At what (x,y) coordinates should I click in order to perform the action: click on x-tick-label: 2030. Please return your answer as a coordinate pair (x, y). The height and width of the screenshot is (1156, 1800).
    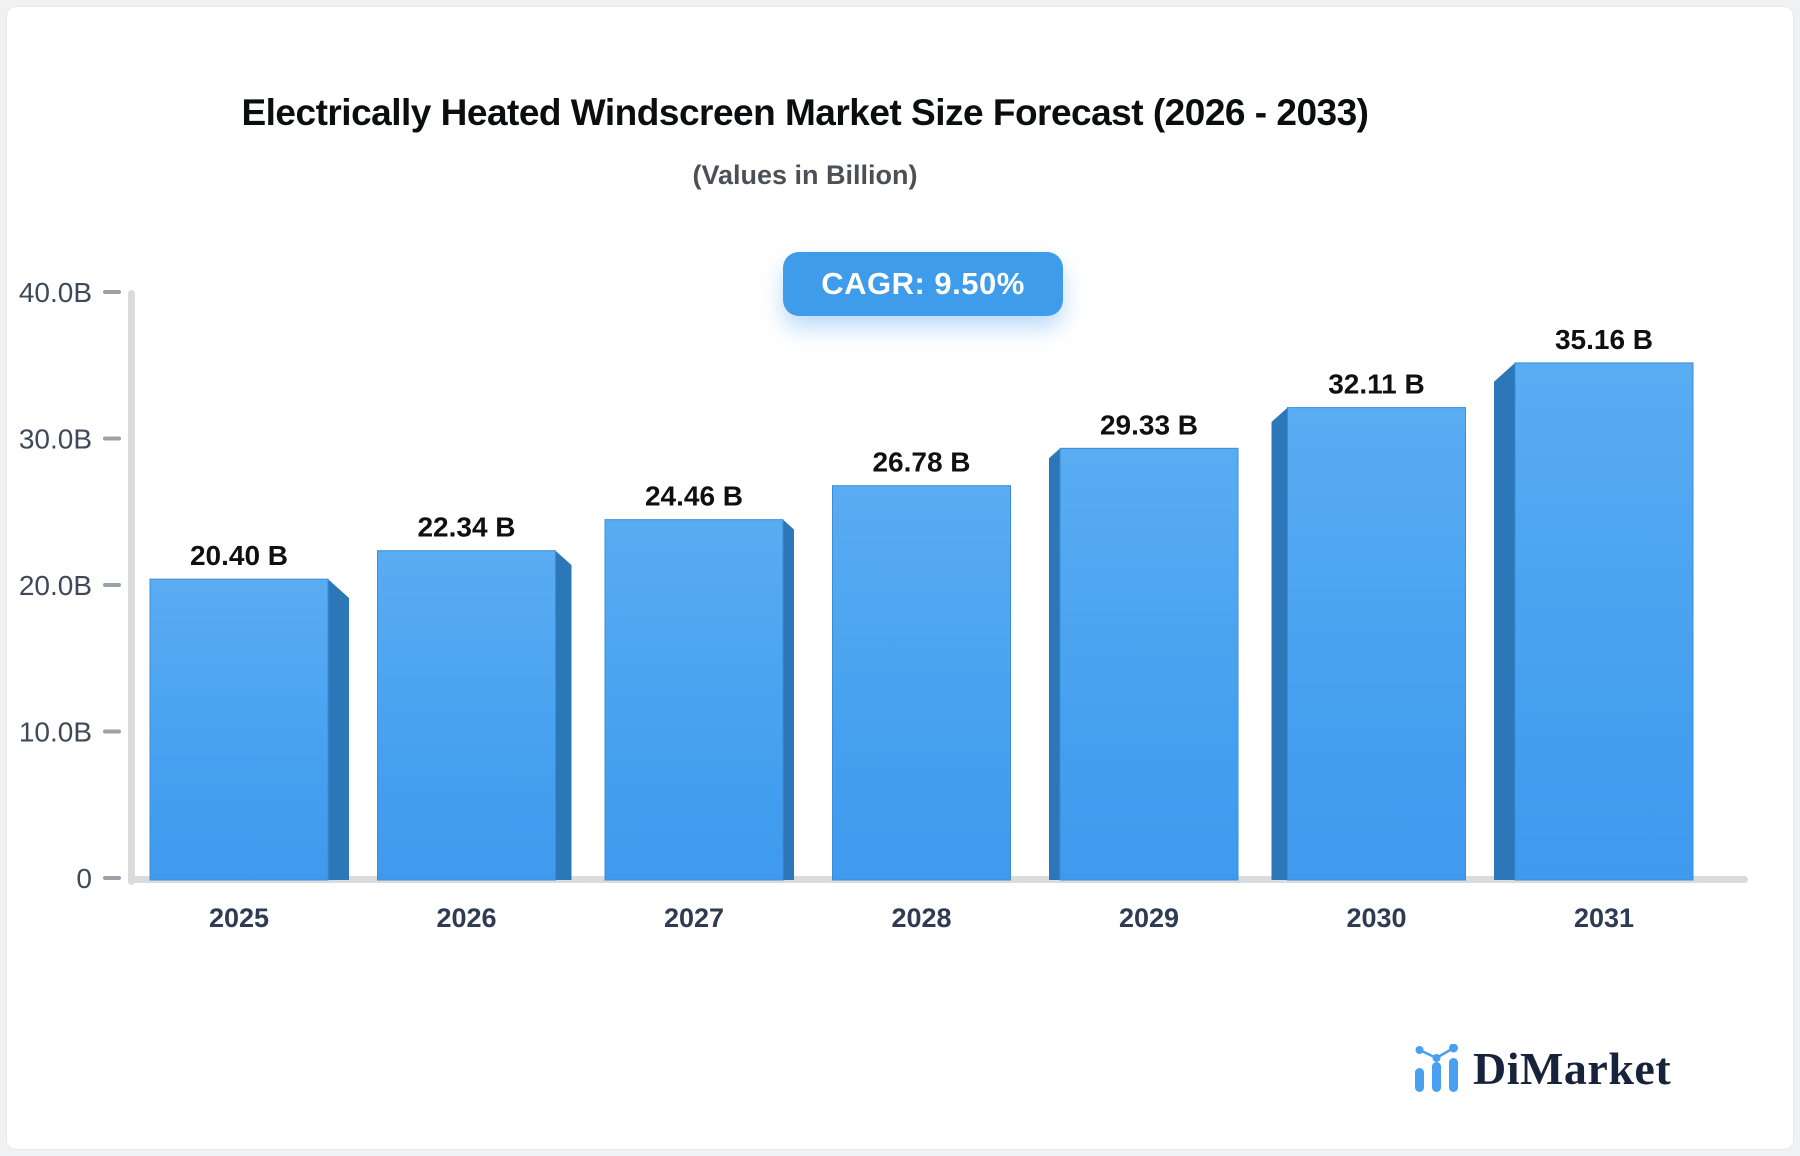
    Looking at the image, I should click on (1376, 918).